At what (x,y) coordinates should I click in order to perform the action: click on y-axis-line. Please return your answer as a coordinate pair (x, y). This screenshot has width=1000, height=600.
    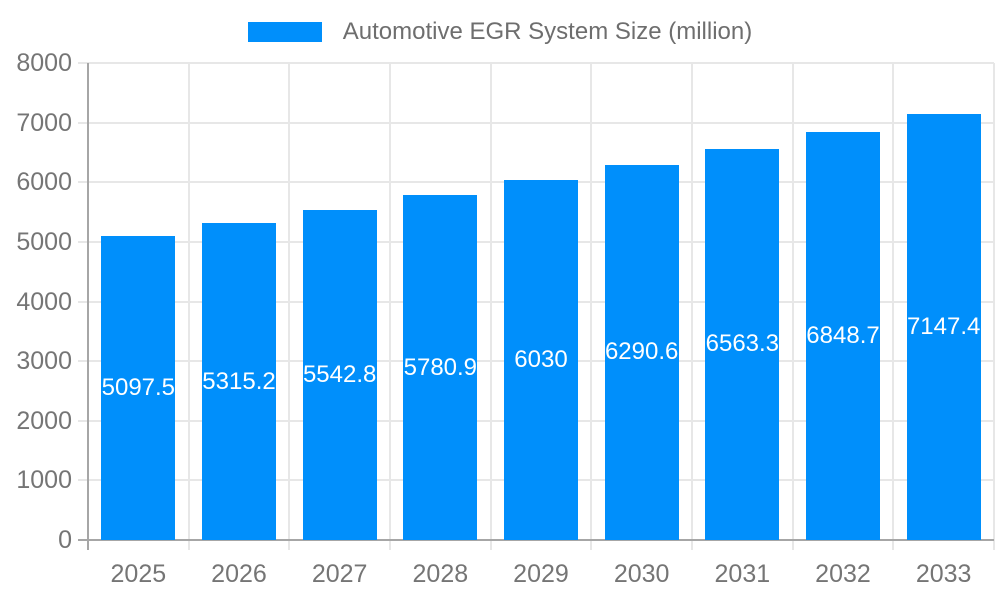
    Looking at the image, I should click on (88, 306).